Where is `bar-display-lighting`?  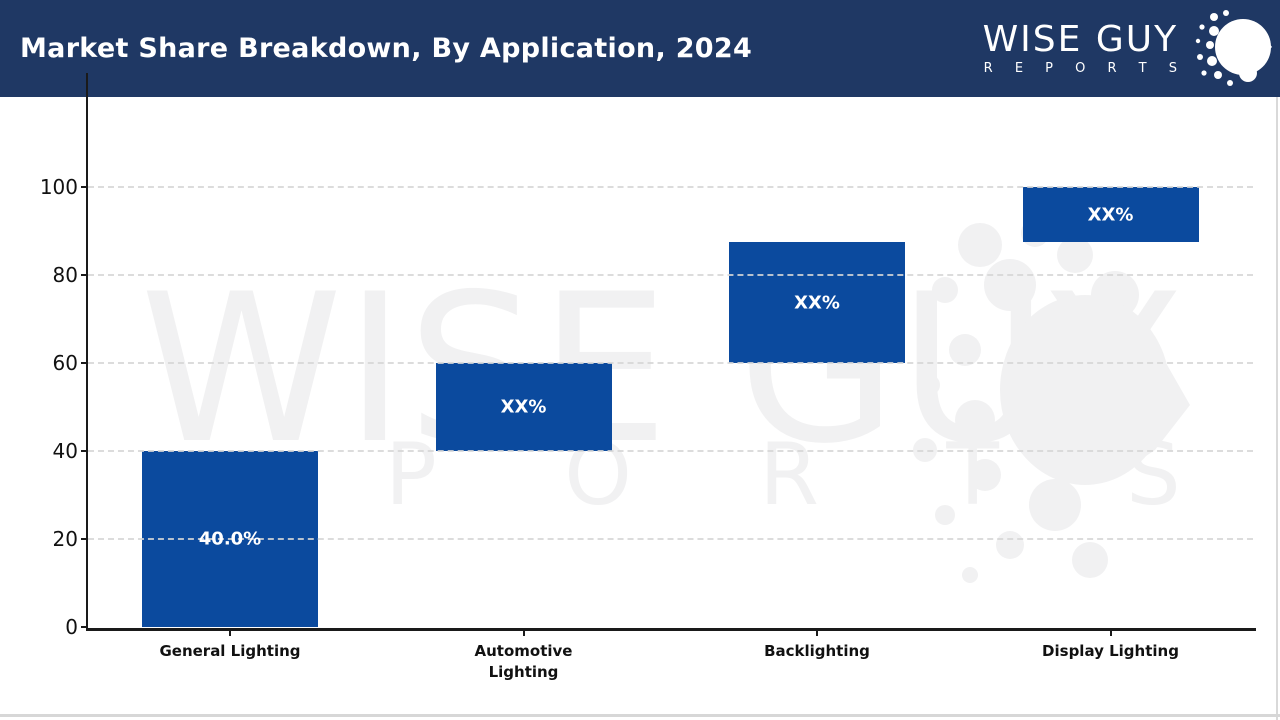
bar-display-lighting is located at coordinates (1110, 214).